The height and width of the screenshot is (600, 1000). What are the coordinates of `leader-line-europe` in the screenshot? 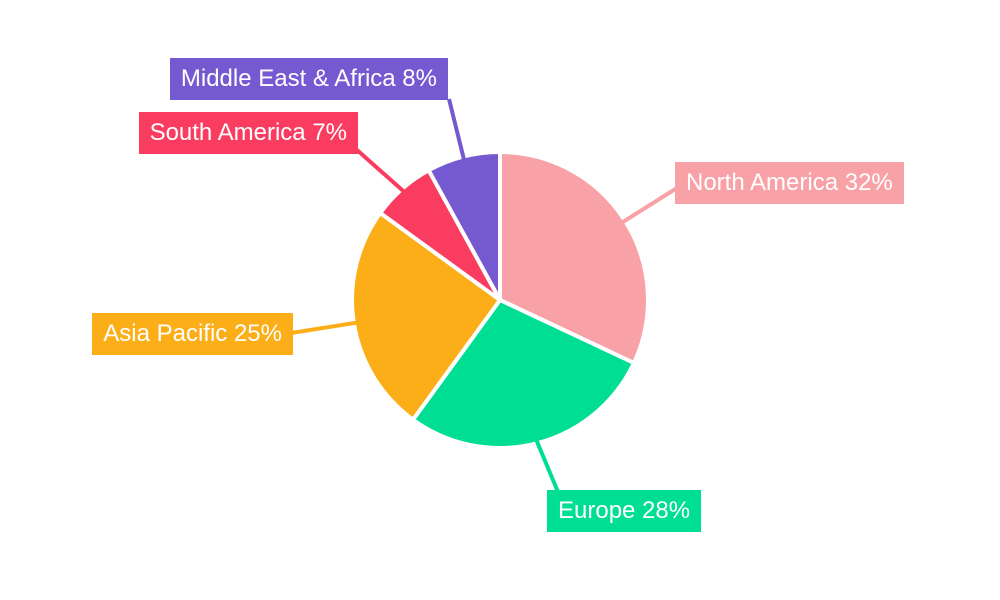 It's located at (546, 464).